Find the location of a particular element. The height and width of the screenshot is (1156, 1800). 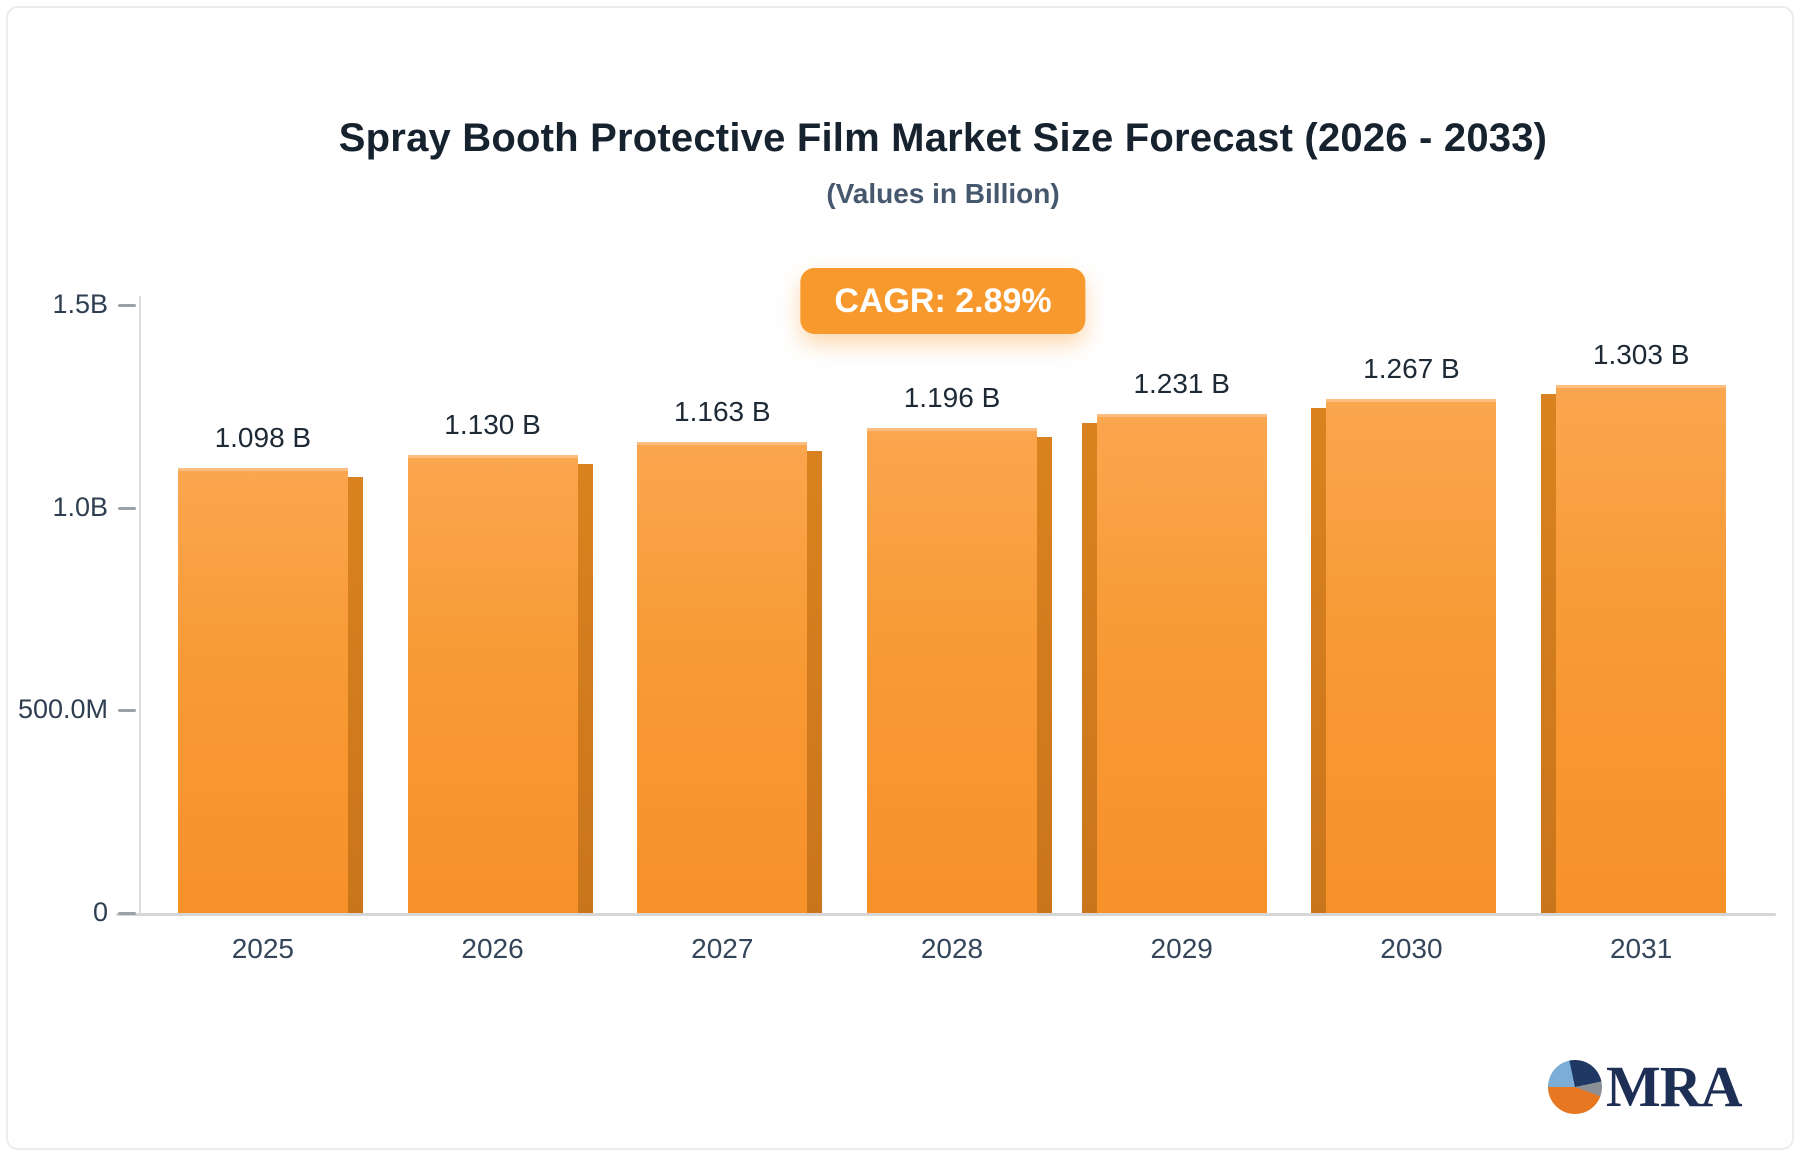

x-axis-label-2028: 2028 is located at coordinates (952, 948).